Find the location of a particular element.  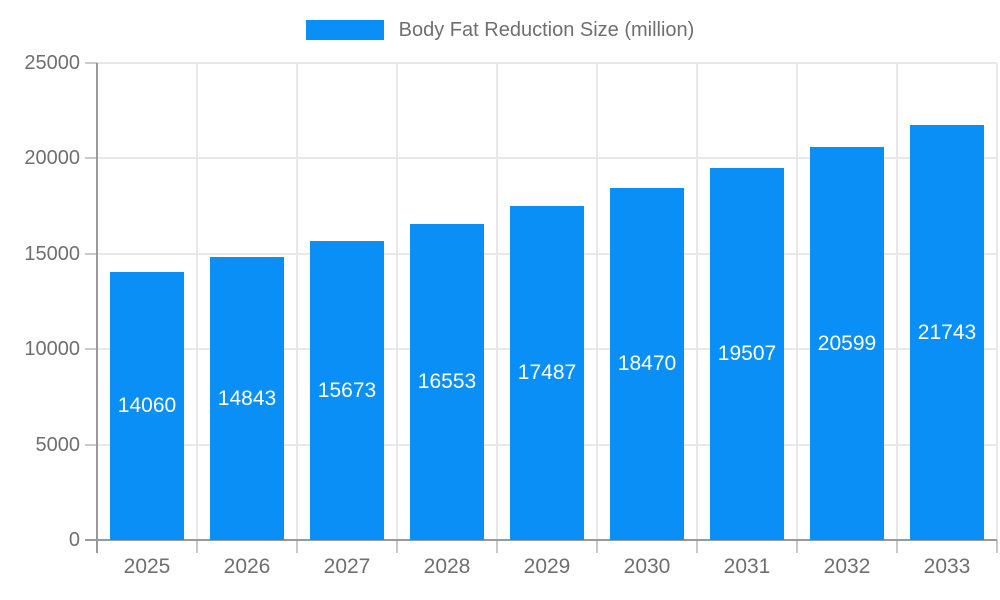

bar-value-label: 16553 is located at coordinates (447, 381).